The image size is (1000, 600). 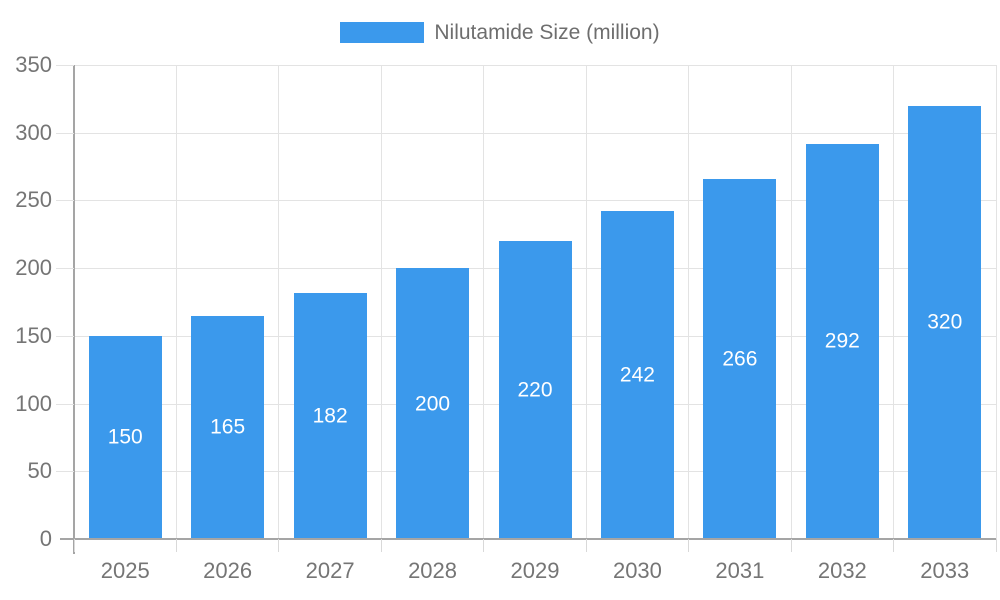 I want to click on x-axis-category-label: 2027, so click(x=330, y=570).